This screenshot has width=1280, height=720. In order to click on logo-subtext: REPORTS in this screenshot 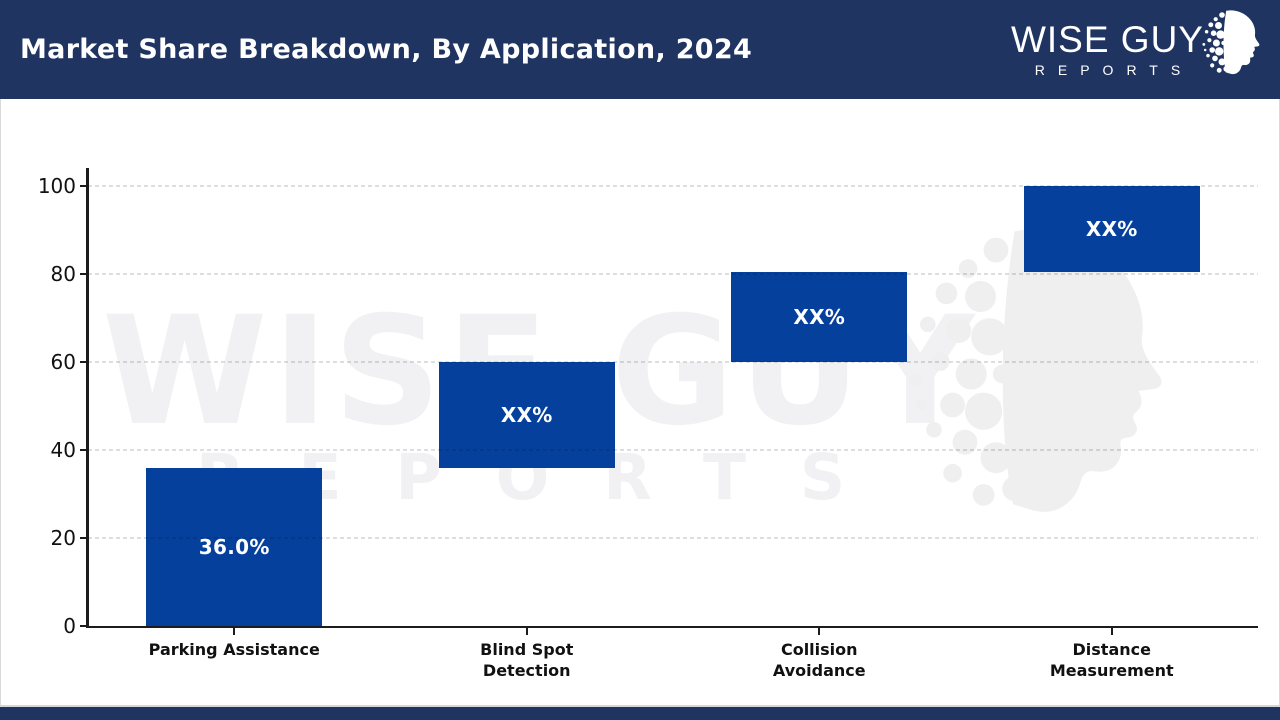, I will do `click(1114, 69)`.